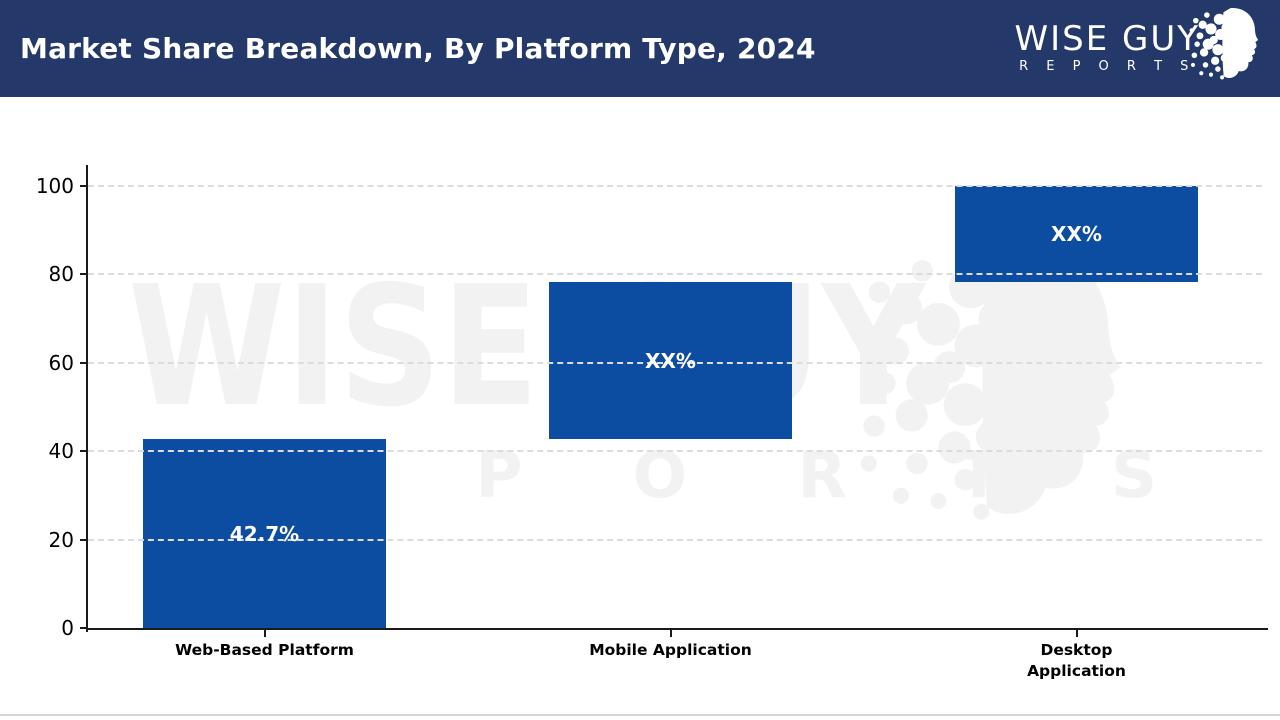 The height and width of the screenshot is (720, 1280). I want to click on bottom-divider, so click(640, 715).